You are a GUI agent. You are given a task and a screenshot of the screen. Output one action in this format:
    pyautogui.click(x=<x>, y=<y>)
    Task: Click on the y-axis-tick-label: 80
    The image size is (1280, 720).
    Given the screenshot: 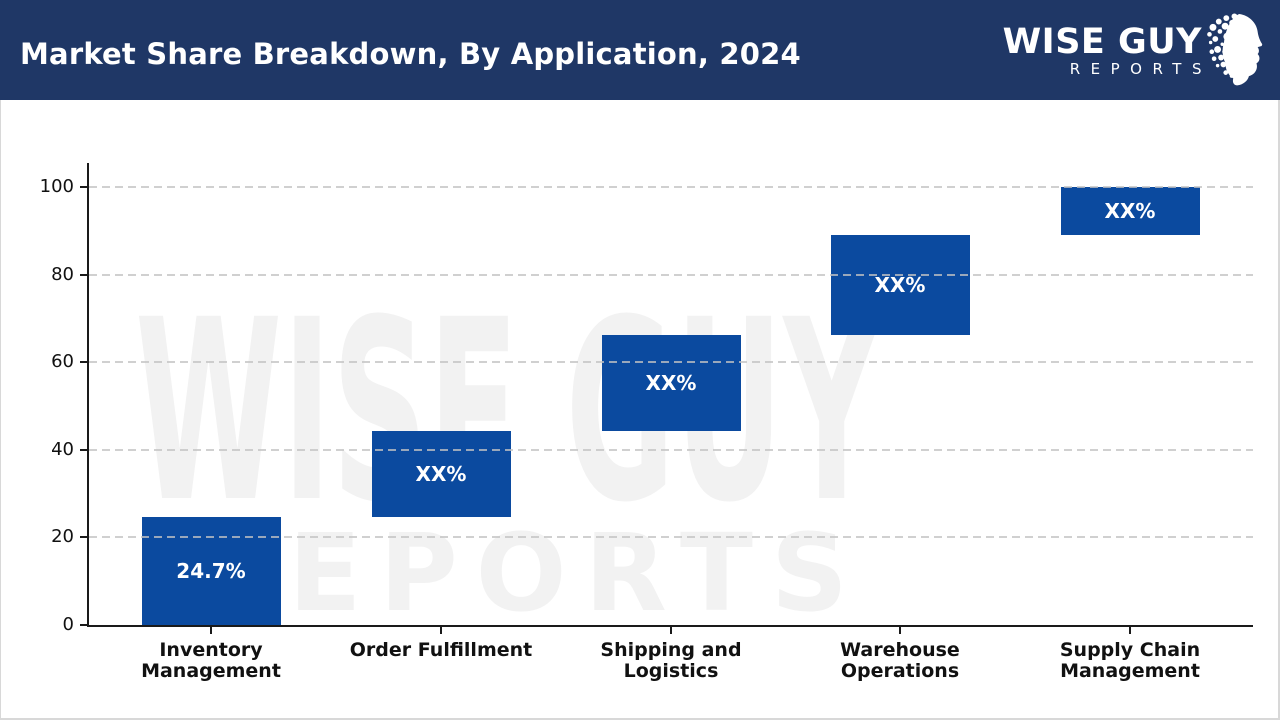 What is the action you would take?
    pyautogui.click(x=62, y=274)
    